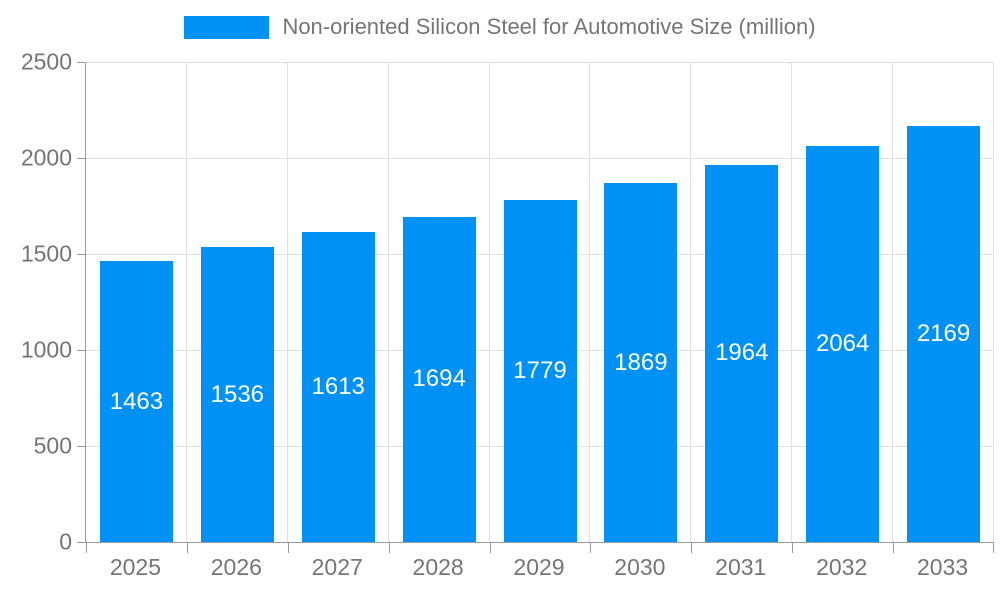 The height and width of the screenshot is (600, 1000). Describe the element at coordinates (227, 27) in the screenshot. I see `legend-swatch-icon` at that location.